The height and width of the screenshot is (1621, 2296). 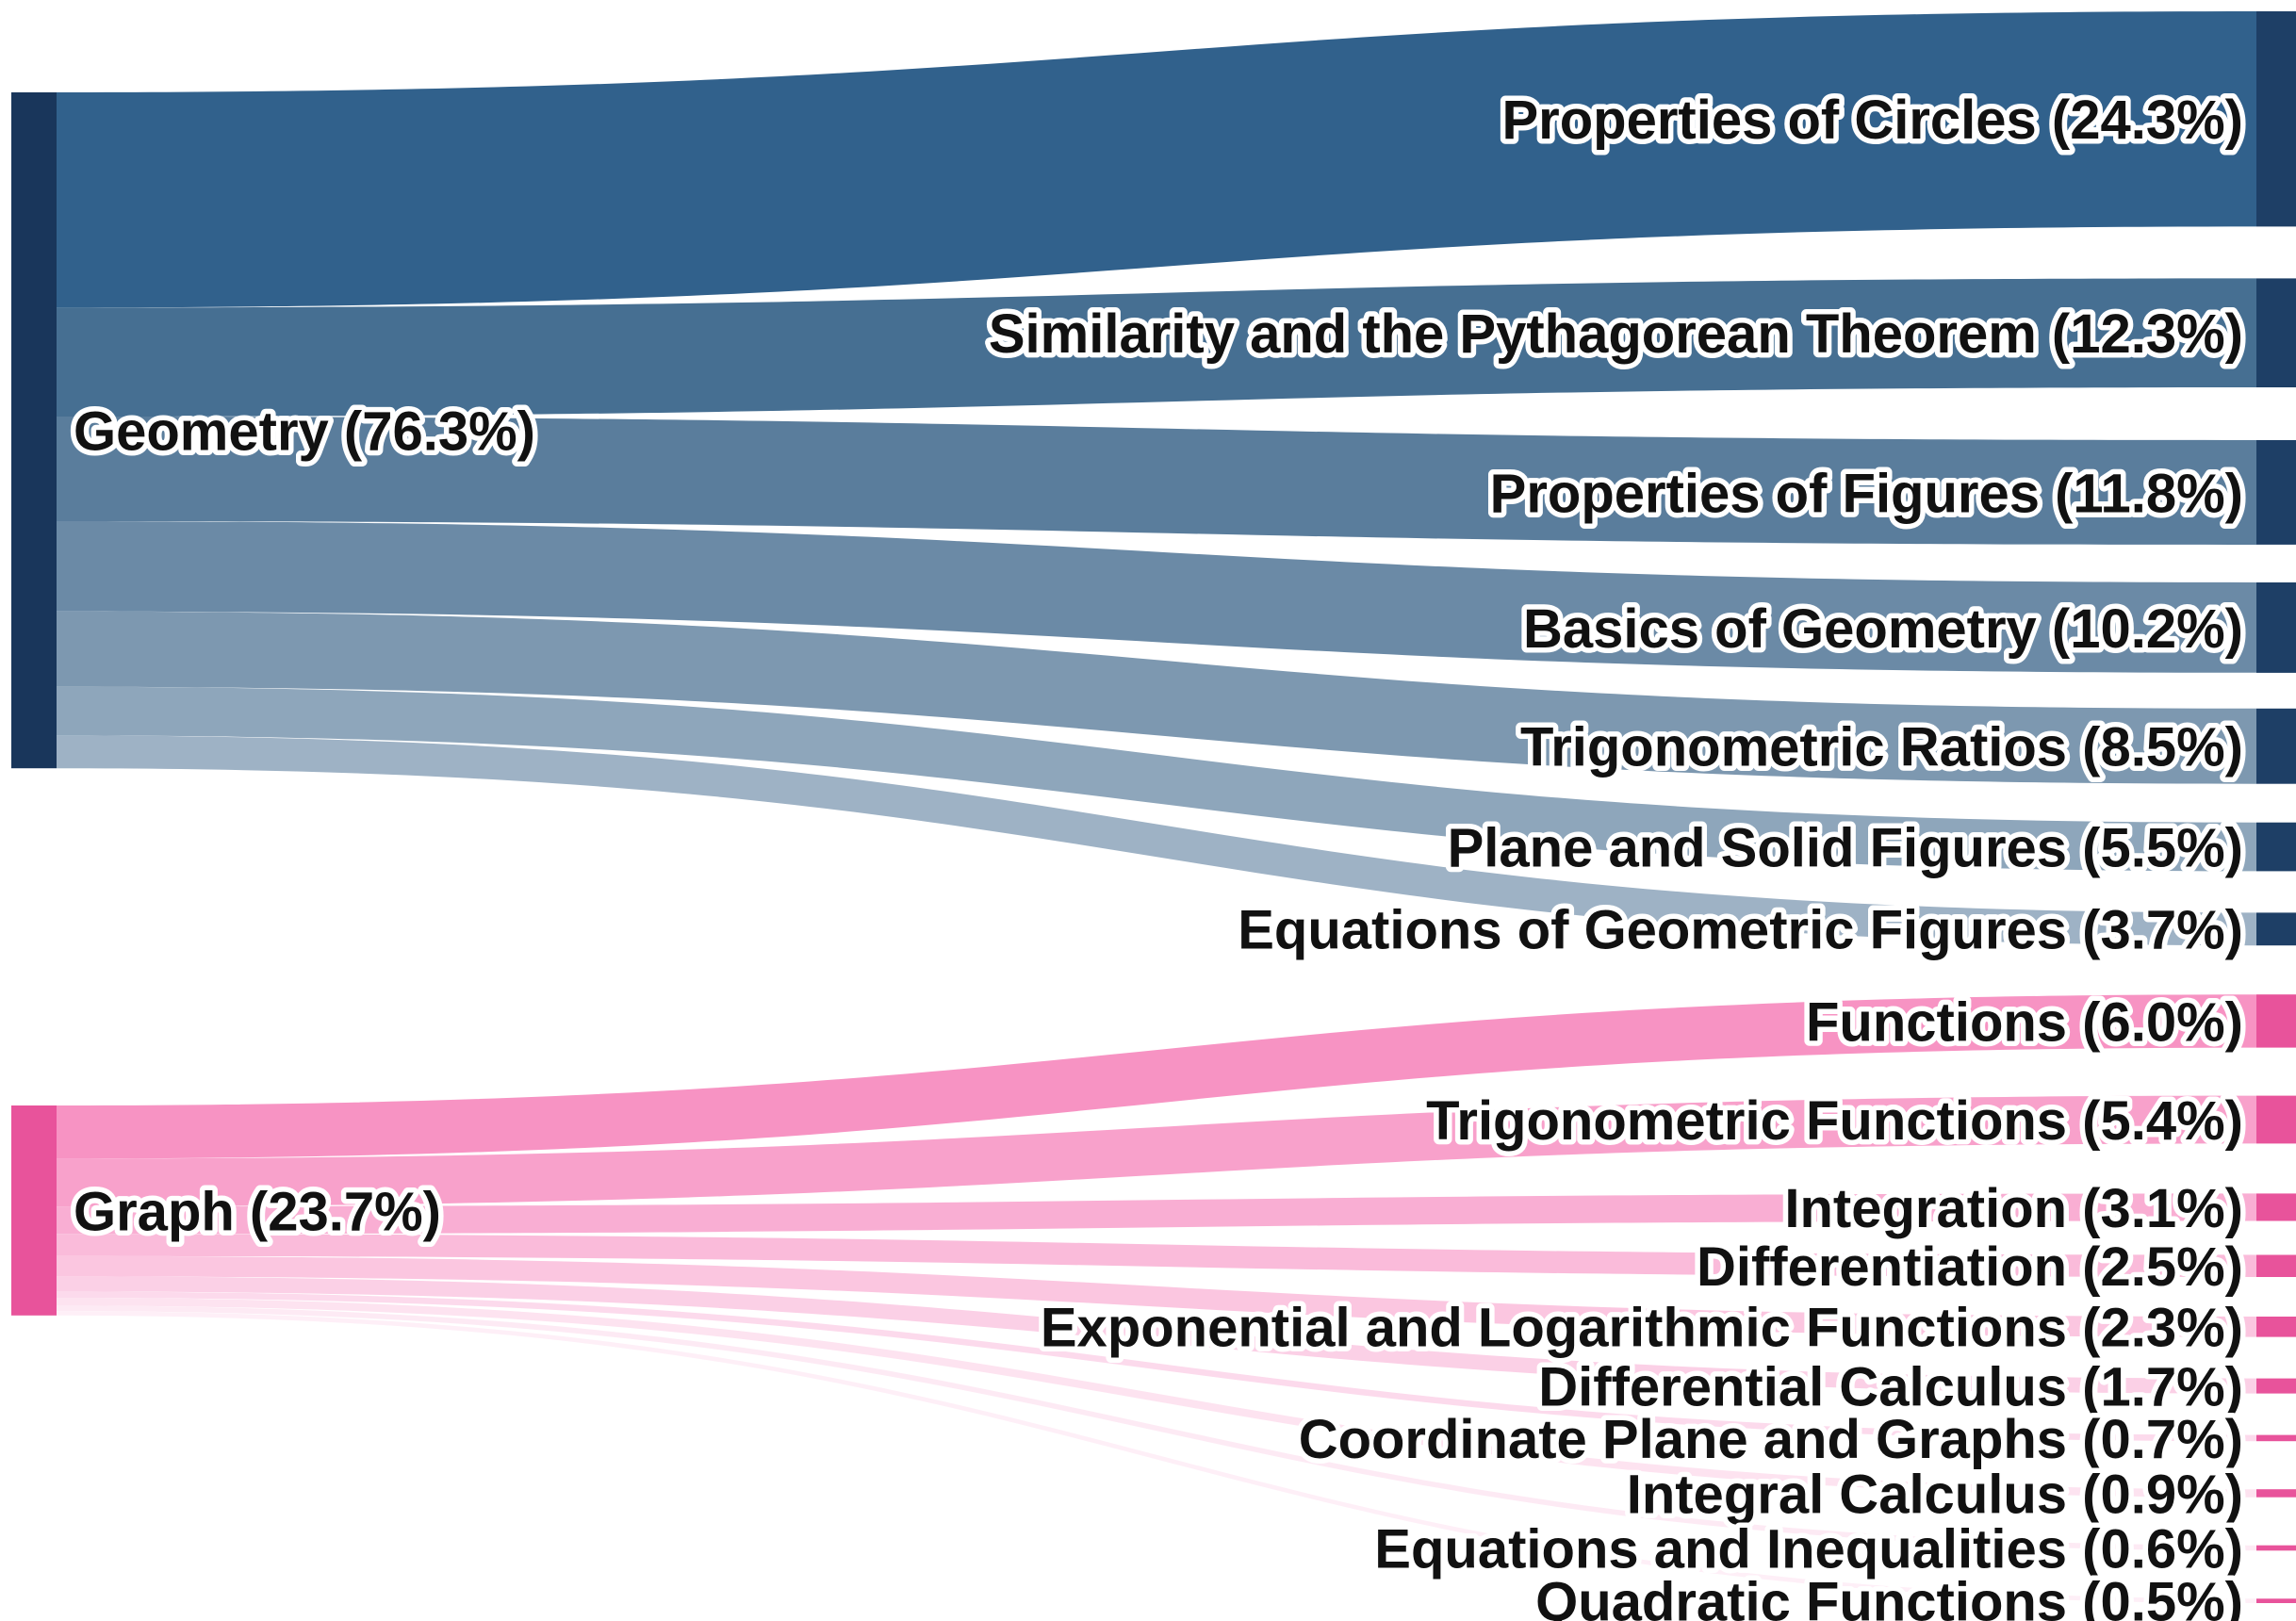 I want to click on flow-graph-to-differential-calculus, so click(x=1156, y=1335).